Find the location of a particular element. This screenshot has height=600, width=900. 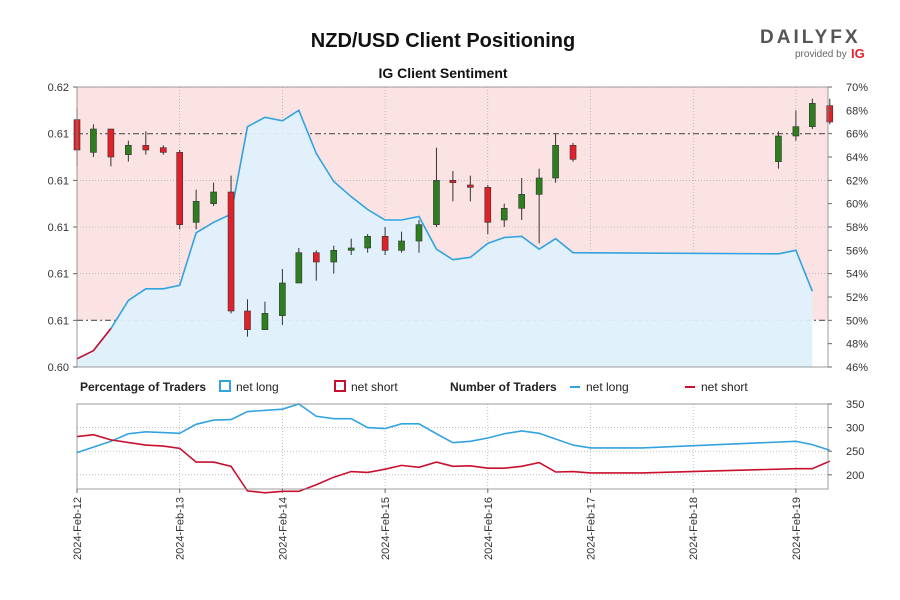

dailyfx-logo: DAILYFX provided by IG is located at coordinates (812, 44).